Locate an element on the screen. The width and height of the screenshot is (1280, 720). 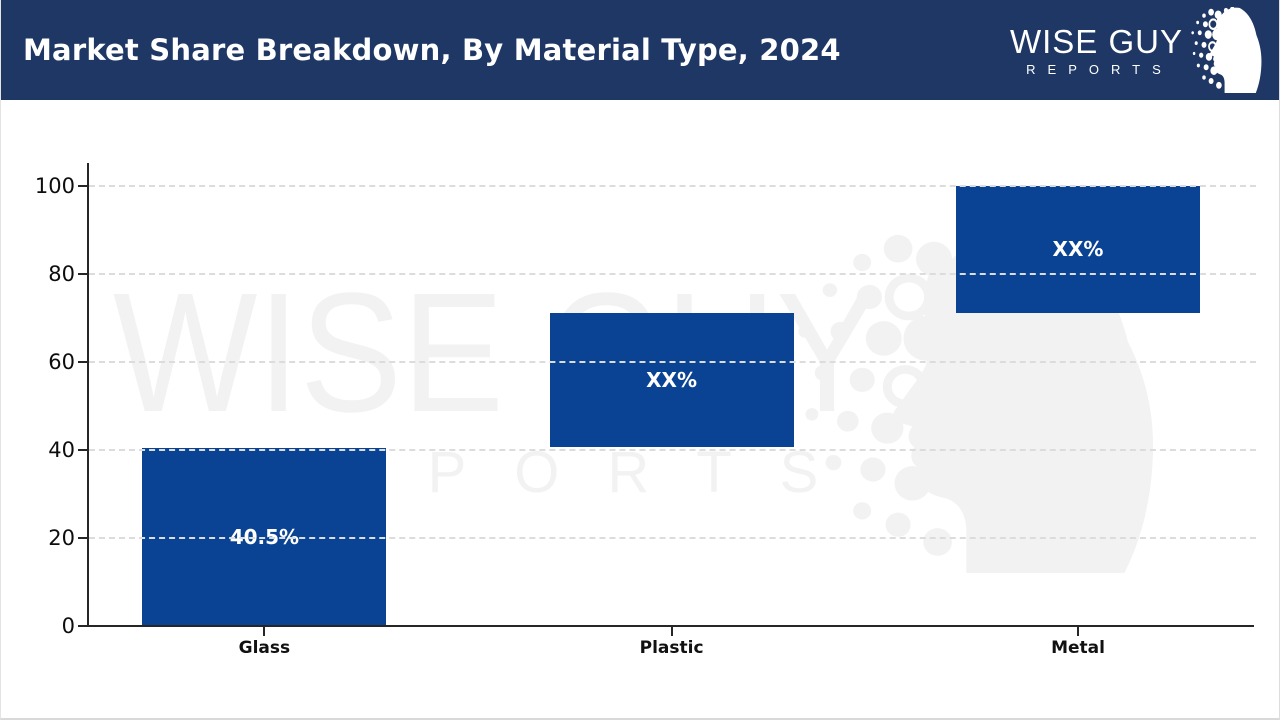
bar-glass: 40.5% is located at coordinates (264, 536).